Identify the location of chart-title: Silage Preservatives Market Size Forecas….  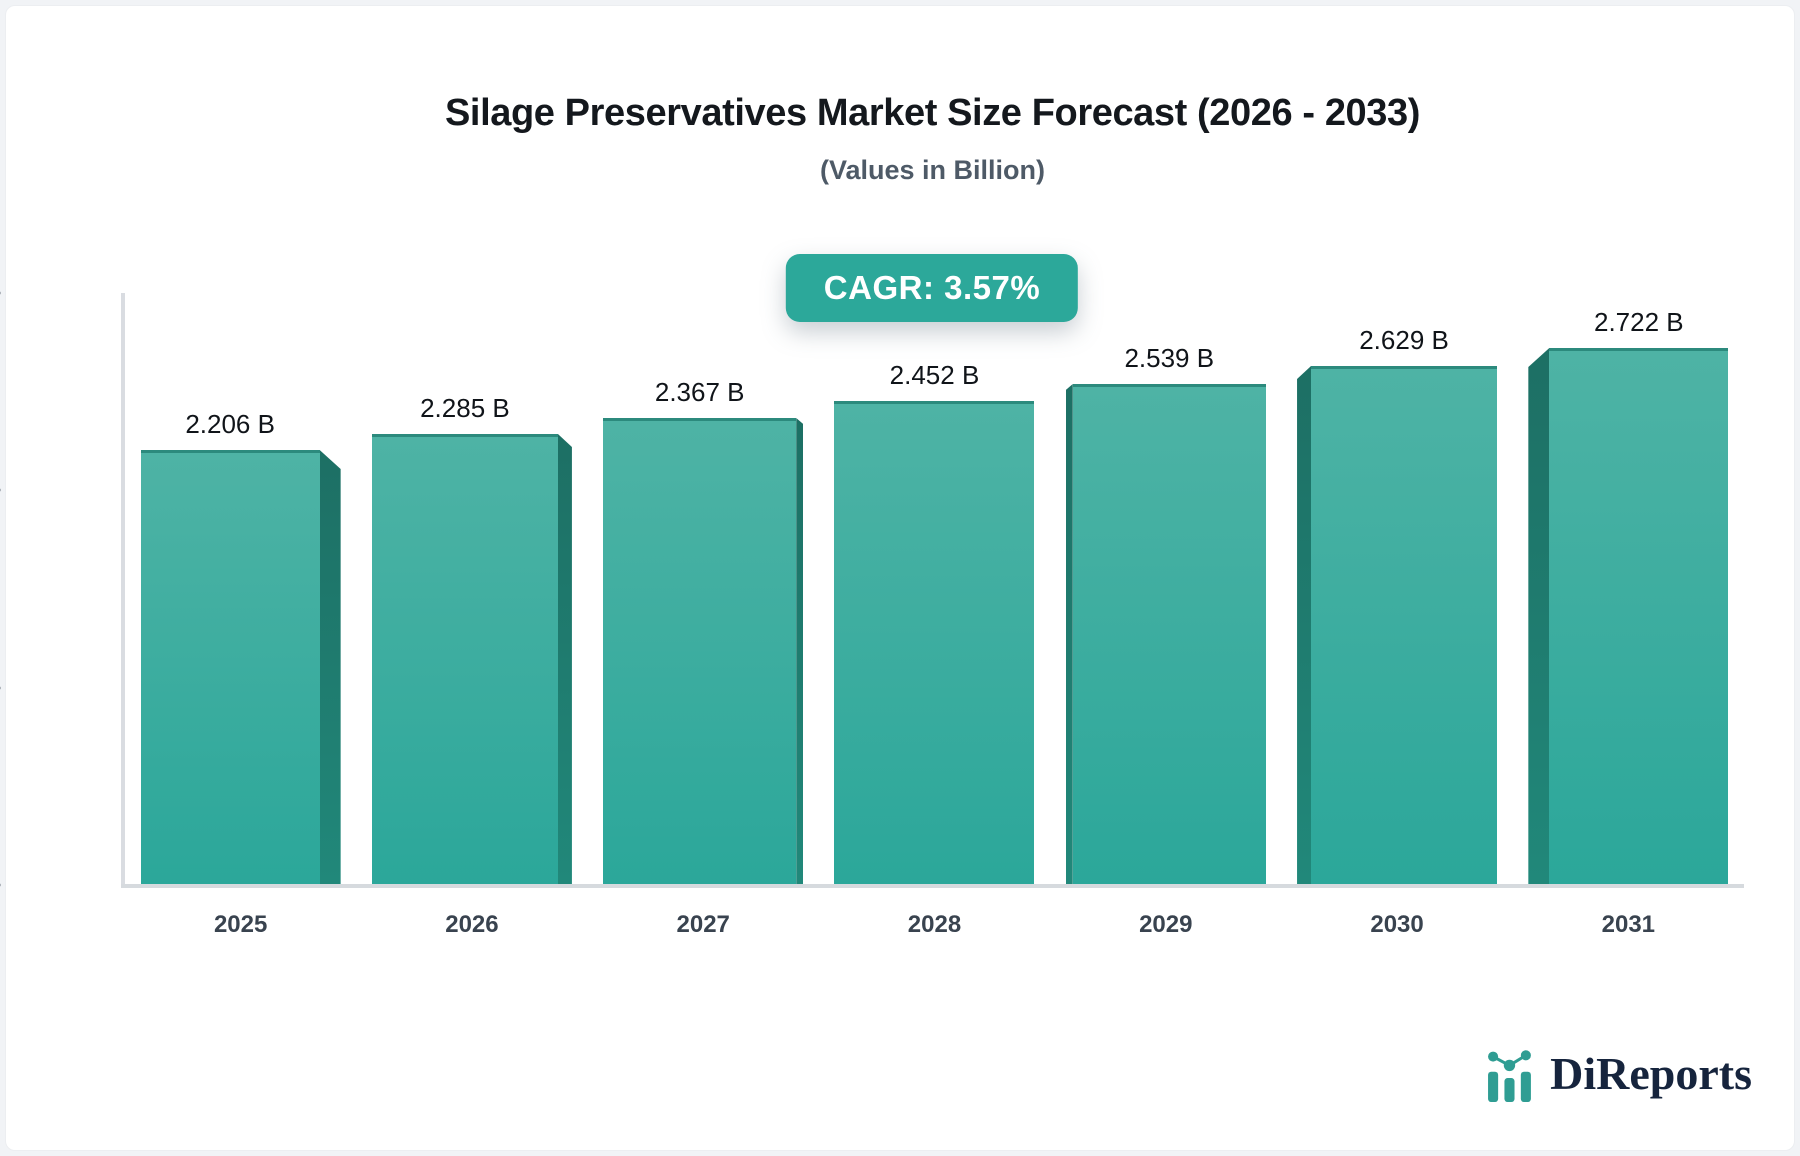
(932, 113).